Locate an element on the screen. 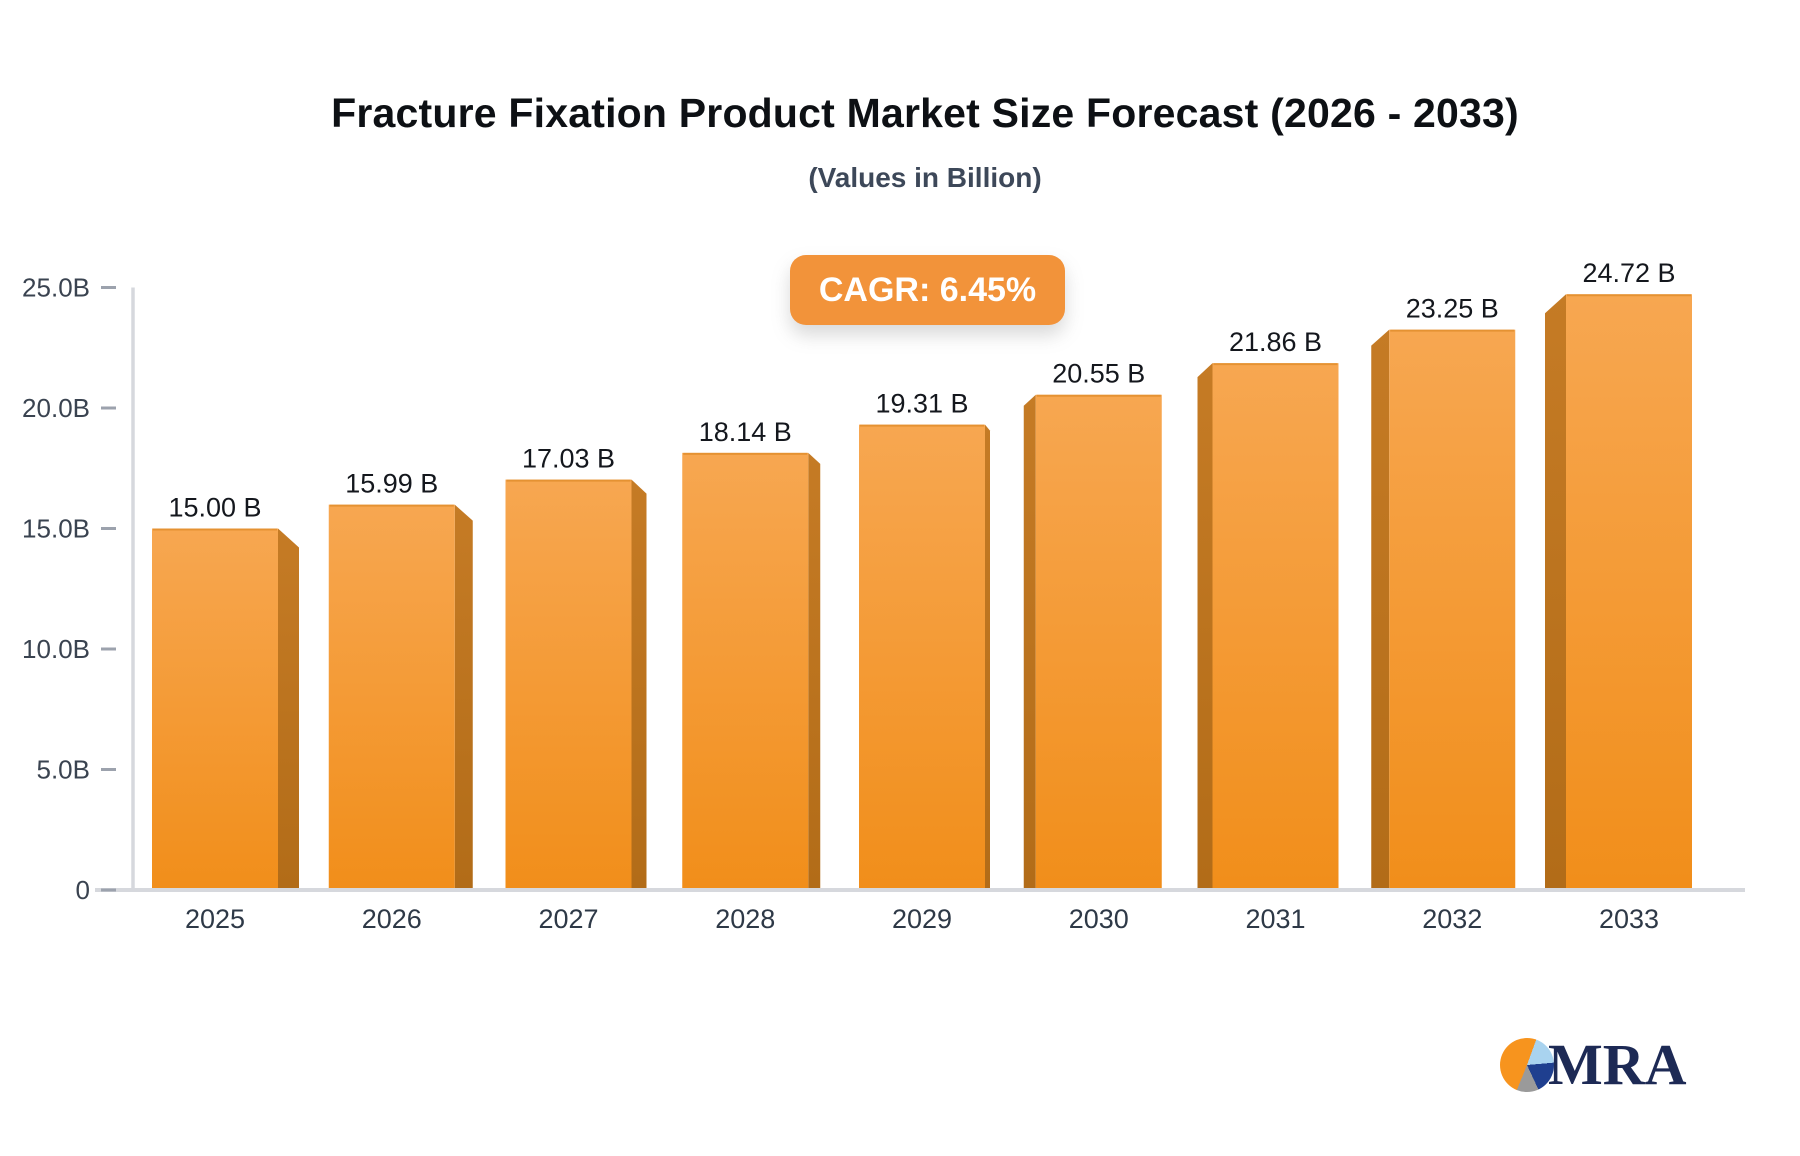 The image size is (1800, 1156). bar-group: 18.14 B 2028 is located at coordinates (751, 675).